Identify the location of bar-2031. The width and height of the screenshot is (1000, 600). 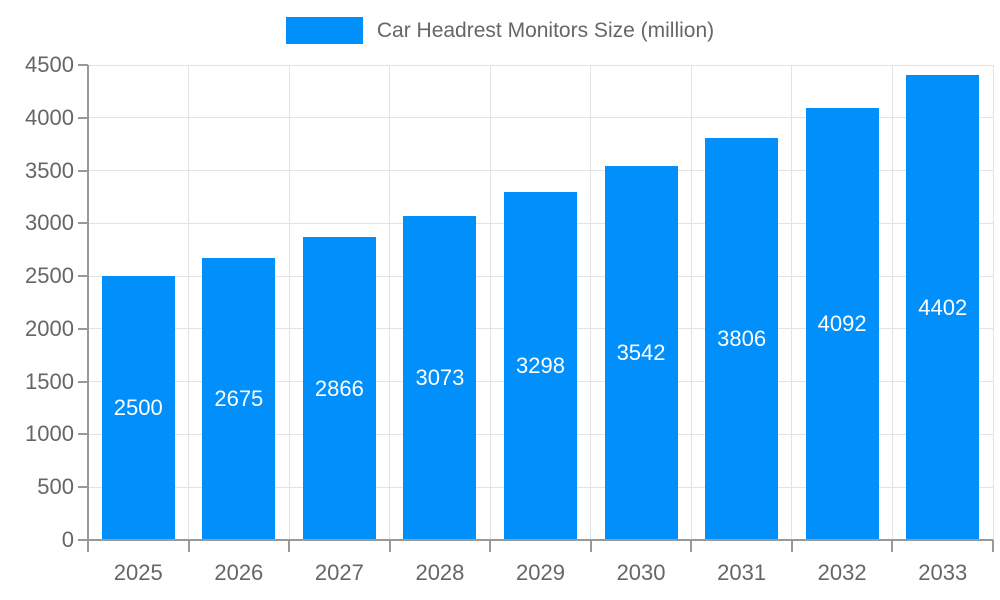
(742, 338).